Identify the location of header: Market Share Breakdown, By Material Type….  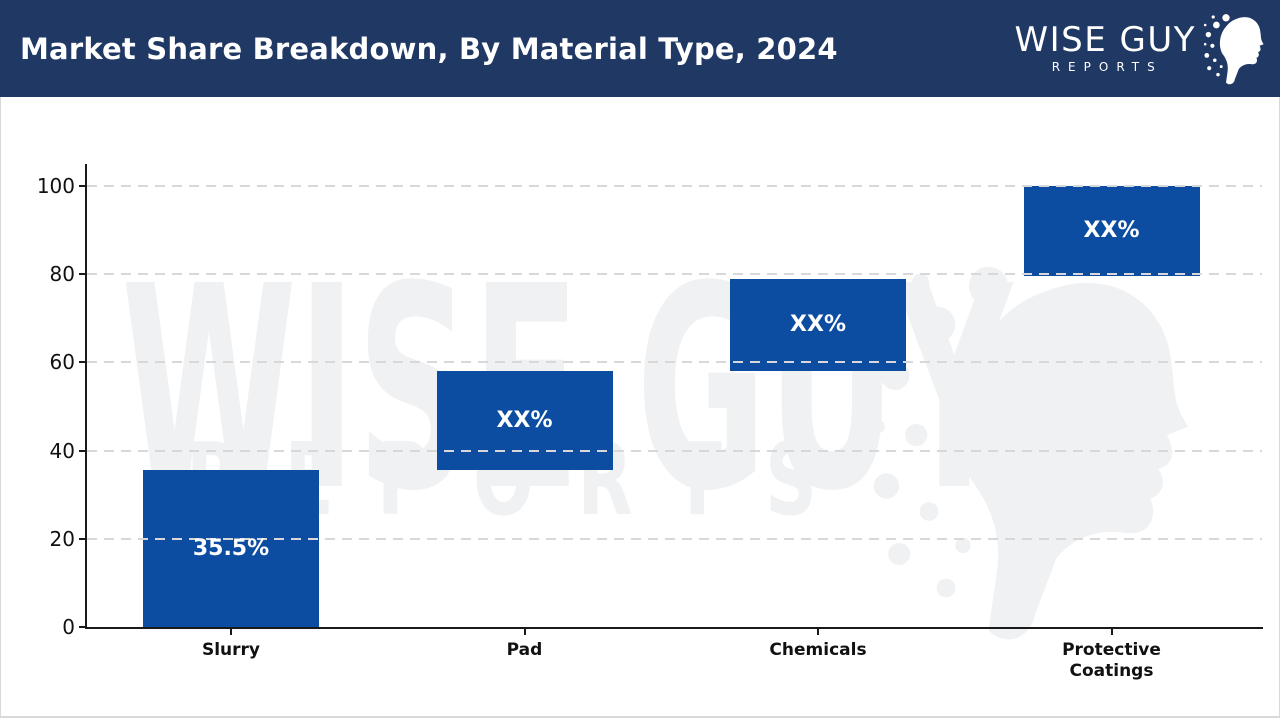
(640, 48).